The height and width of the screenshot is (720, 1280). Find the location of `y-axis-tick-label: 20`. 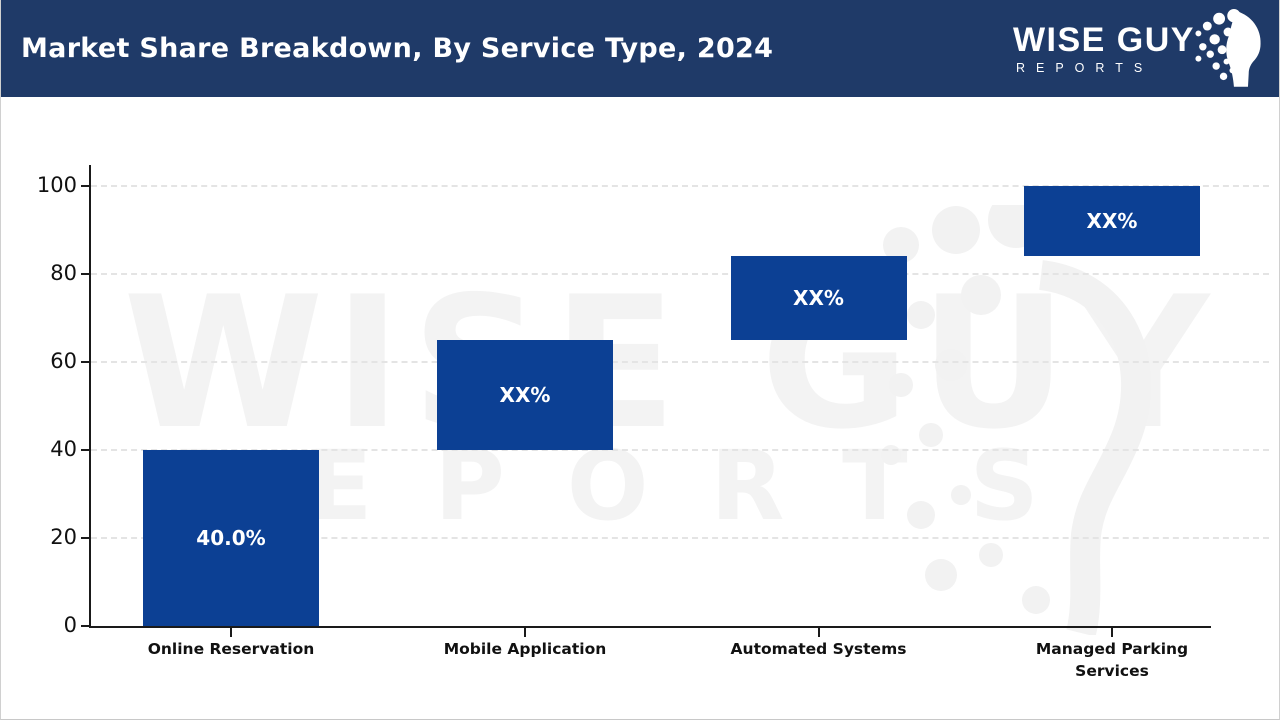

y-axis-tick-label: 20 is located at coordinates (63, 537).